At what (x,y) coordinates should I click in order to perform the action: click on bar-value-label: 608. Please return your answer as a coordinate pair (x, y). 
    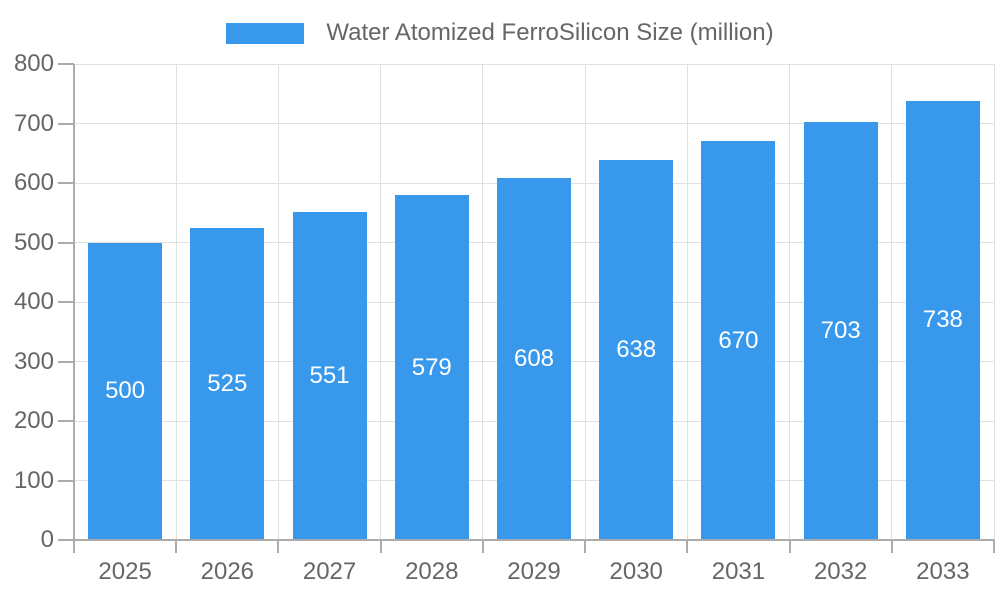
    Looking at the image, I should click on (534, 359).